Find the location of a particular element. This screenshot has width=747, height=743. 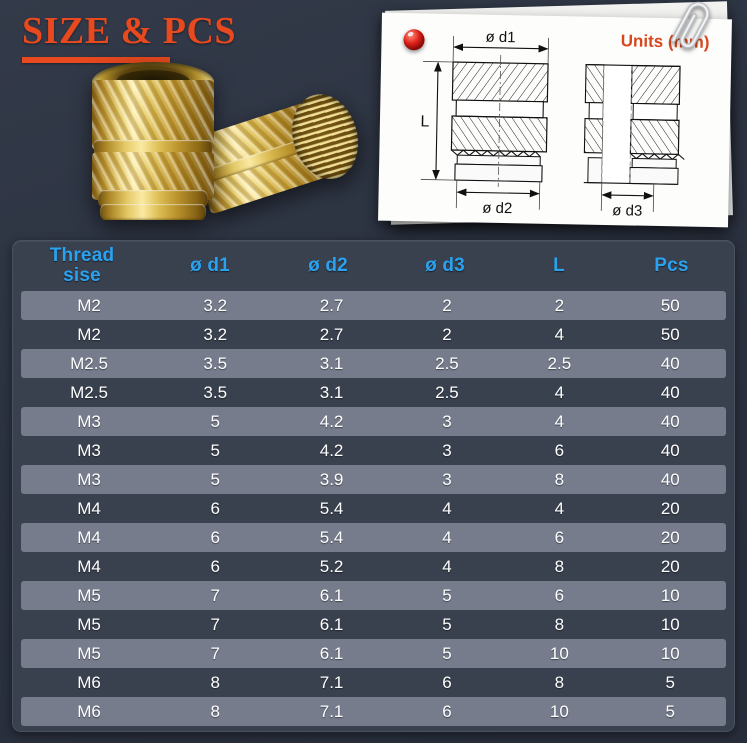

table-row: M6 8 7.1 6 8 5 is located at coordinates (373, 682).